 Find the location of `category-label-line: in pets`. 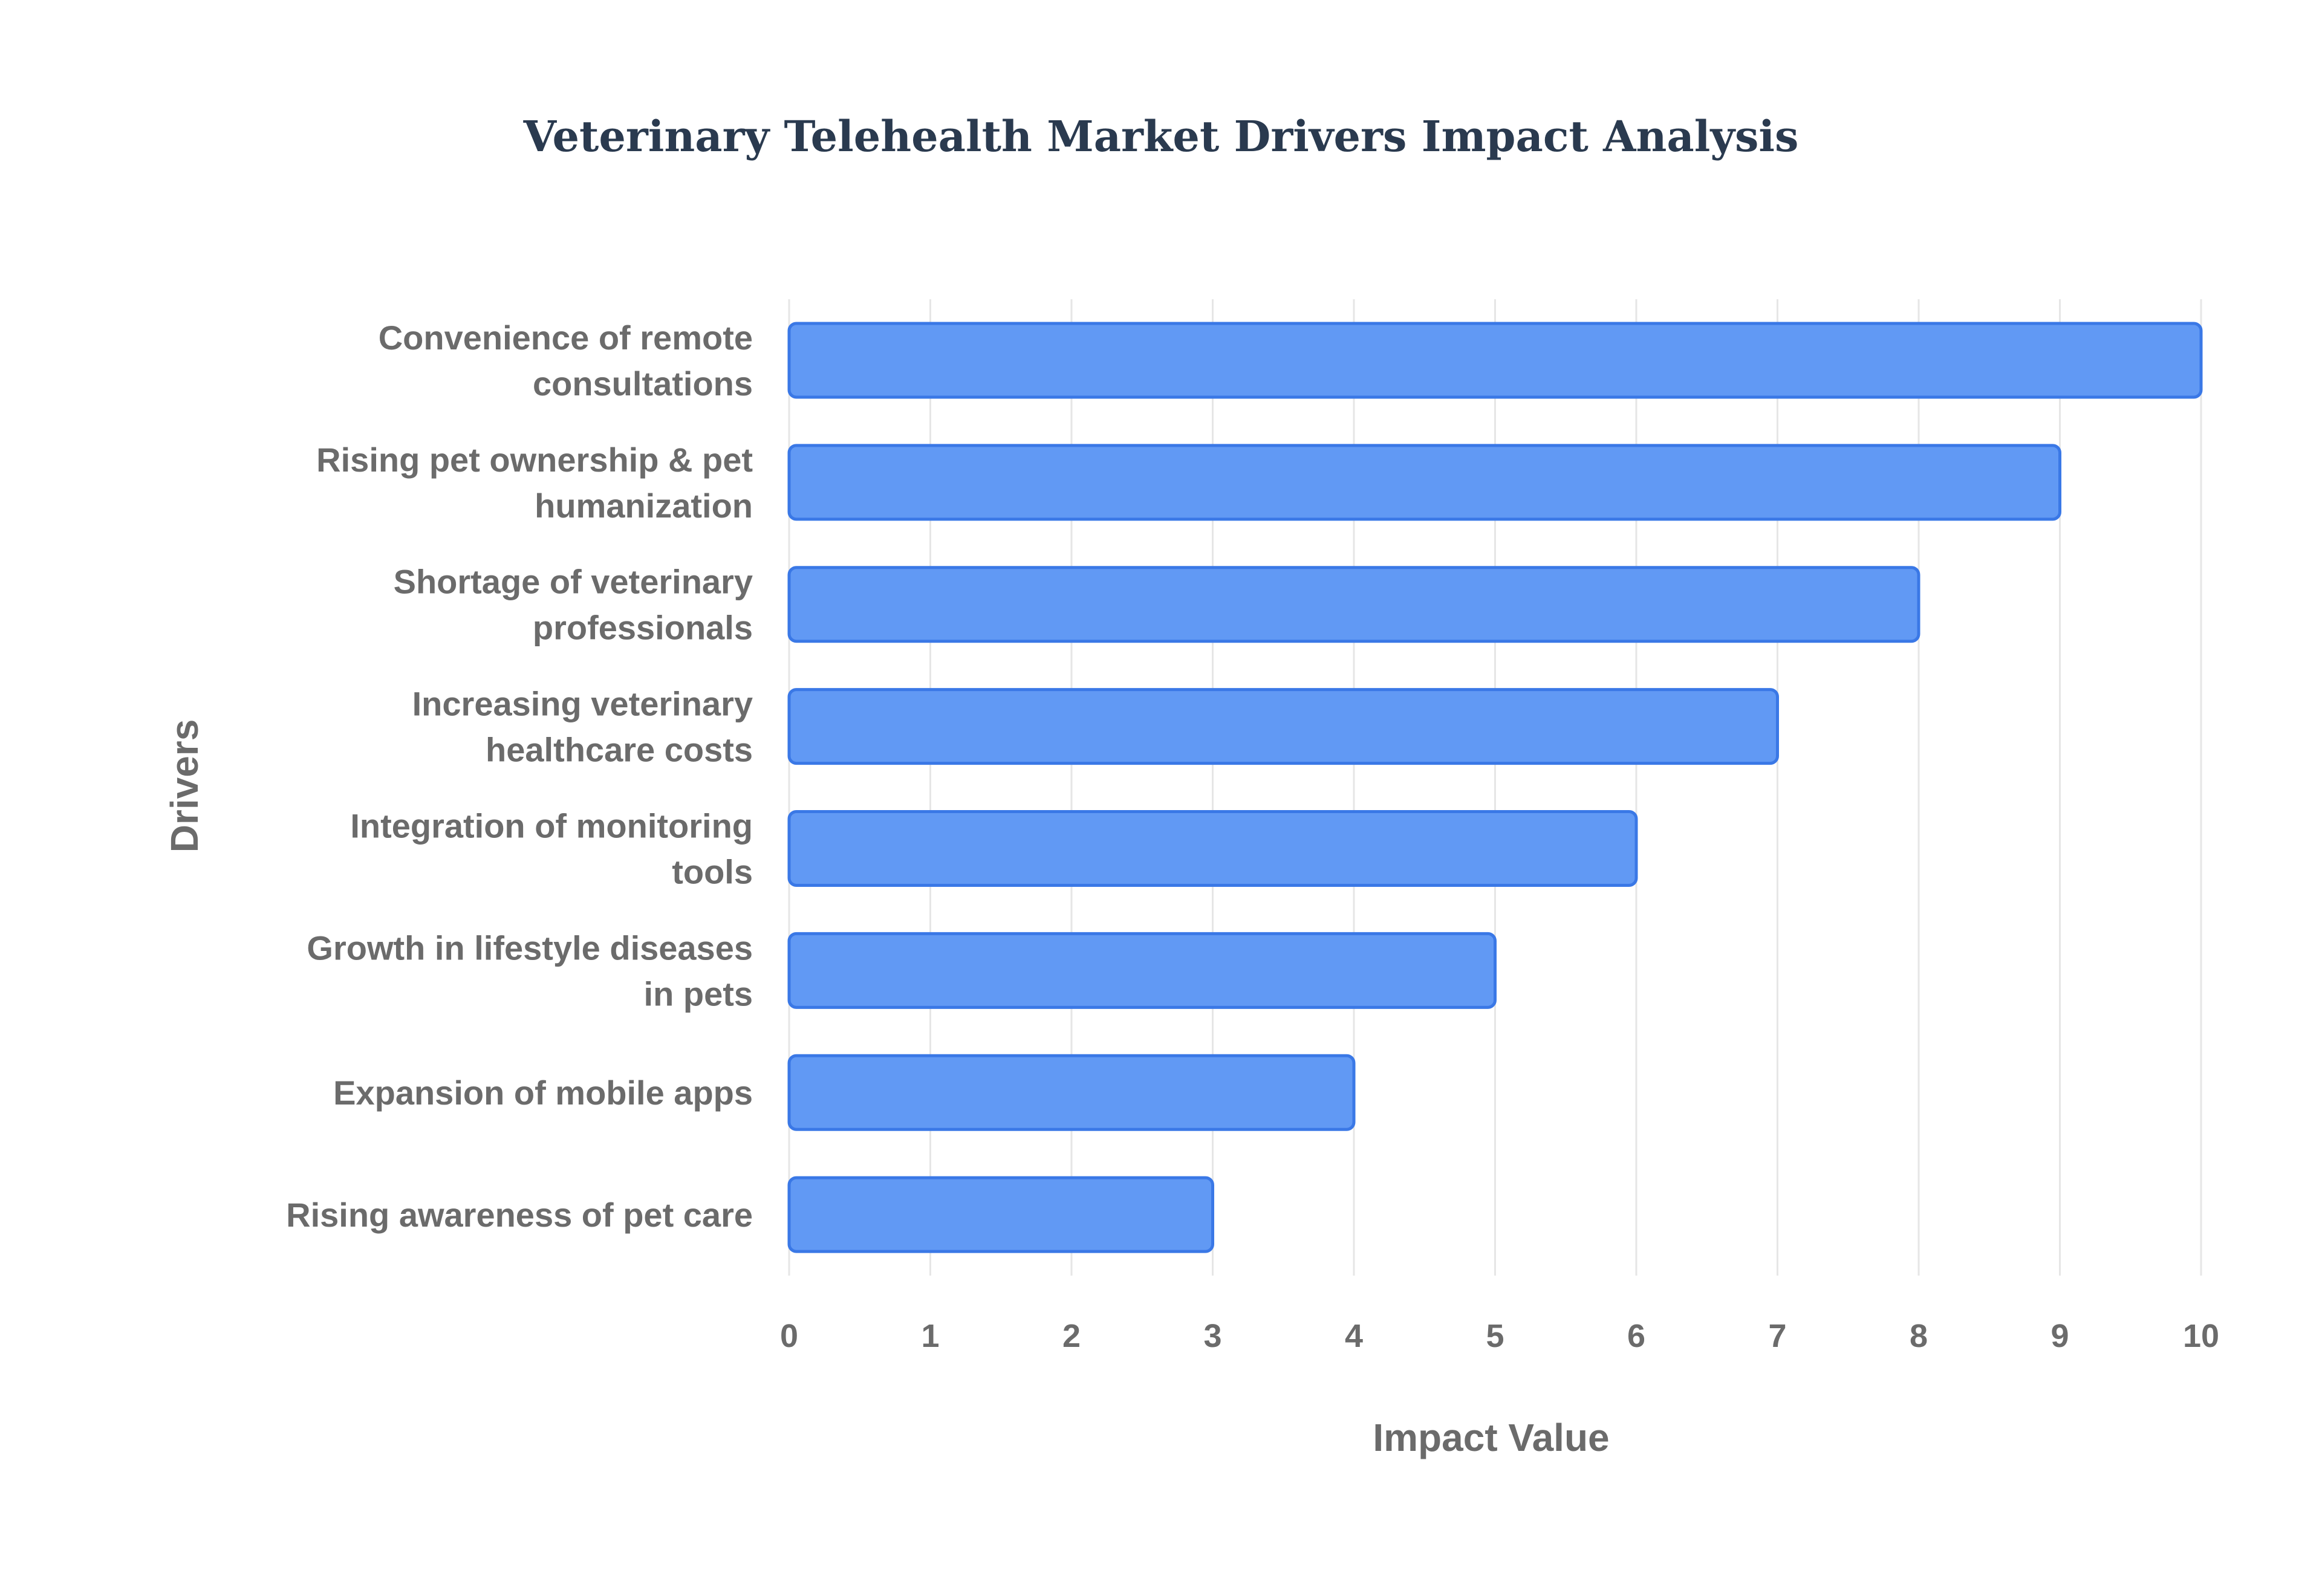

category-label-line: in pets is located at coordinates (698, 994).